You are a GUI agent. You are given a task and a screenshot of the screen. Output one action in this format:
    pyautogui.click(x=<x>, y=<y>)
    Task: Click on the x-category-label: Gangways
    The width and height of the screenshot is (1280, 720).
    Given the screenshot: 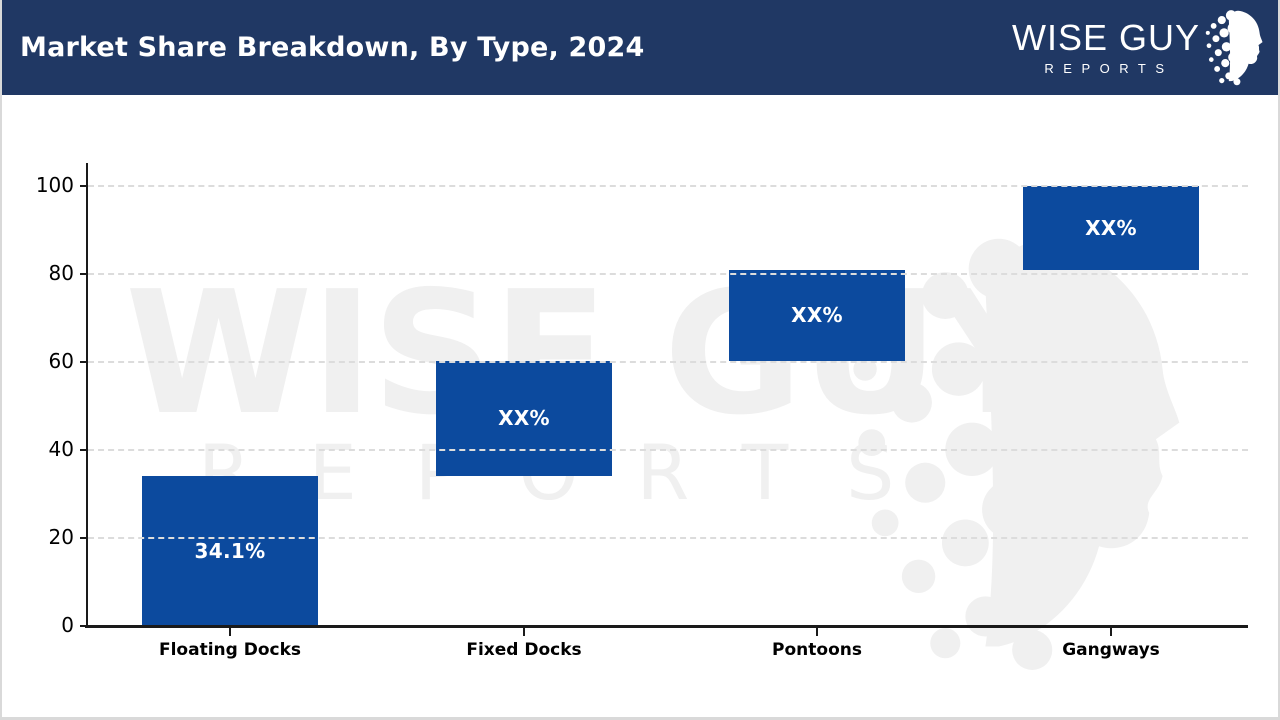 What is the action you would take?
    pyautogui.click(x=1111, y=650)
    